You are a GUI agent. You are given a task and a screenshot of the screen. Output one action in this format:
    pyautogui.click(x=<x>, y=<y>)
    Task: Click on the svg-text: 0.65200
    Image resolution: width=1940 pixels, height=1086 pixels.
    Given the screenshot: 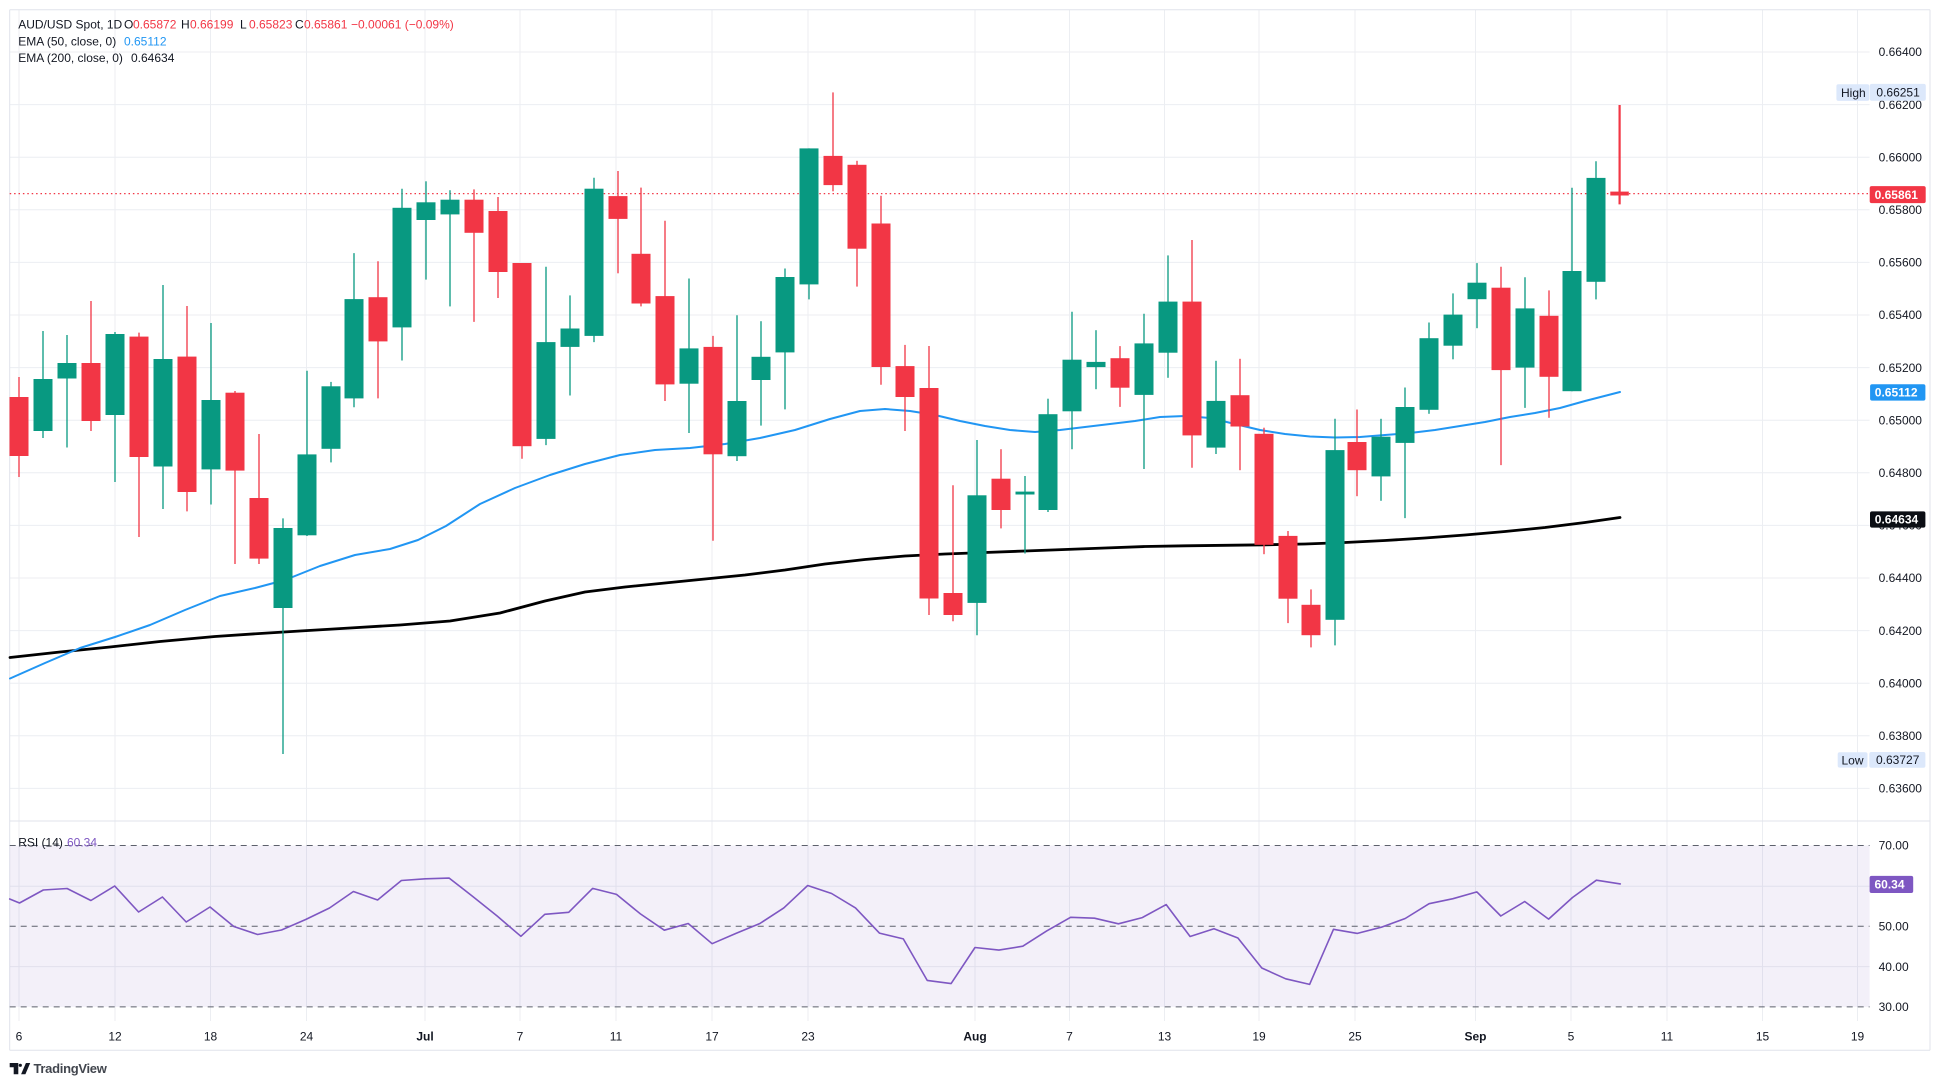 What is the action you would take?
    pyautogui.click(x=1901, y=368)
    